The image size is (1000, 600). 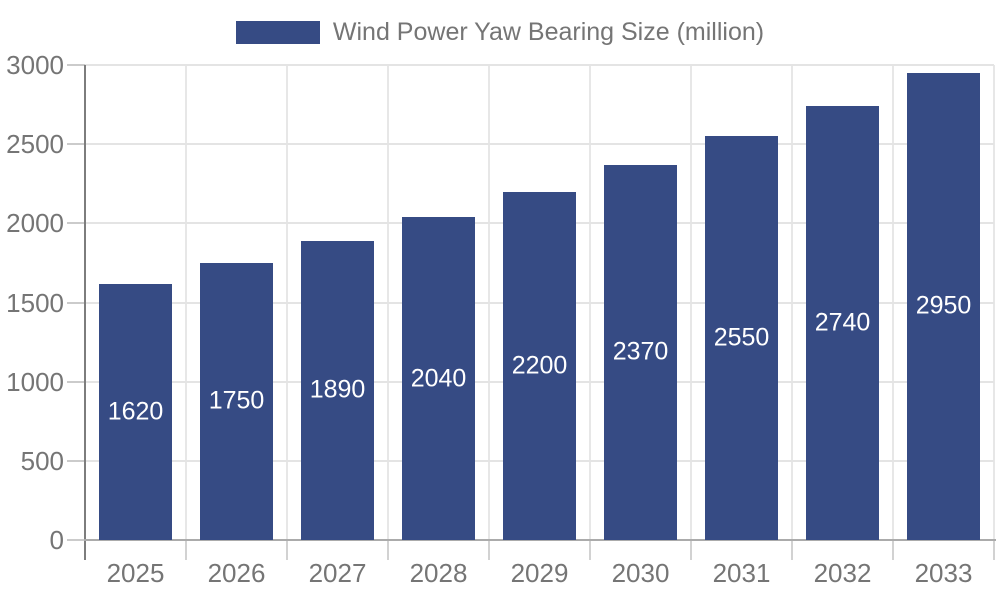 I want to click on legend-swatch, so click(x=277, y=32).